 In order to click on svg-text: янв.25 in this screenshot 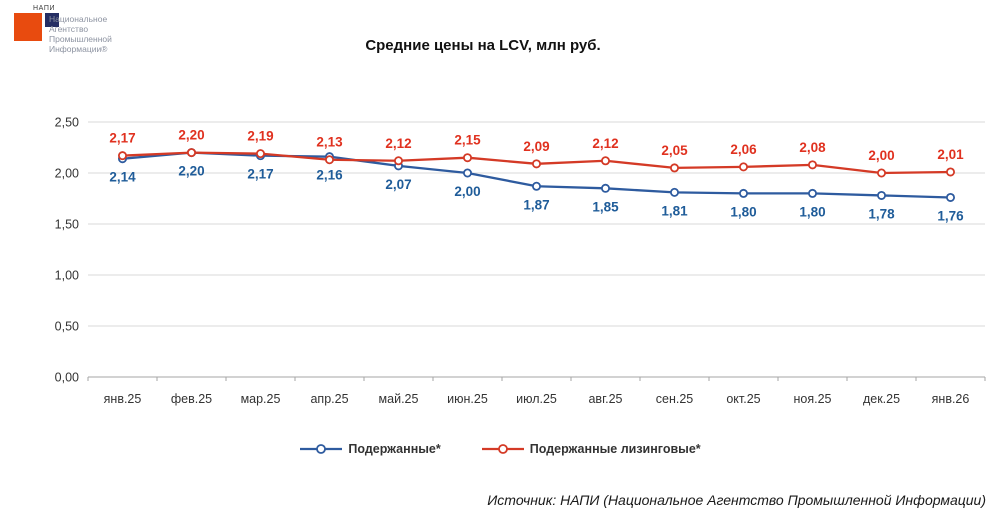, I will do `click(123, 399)`.